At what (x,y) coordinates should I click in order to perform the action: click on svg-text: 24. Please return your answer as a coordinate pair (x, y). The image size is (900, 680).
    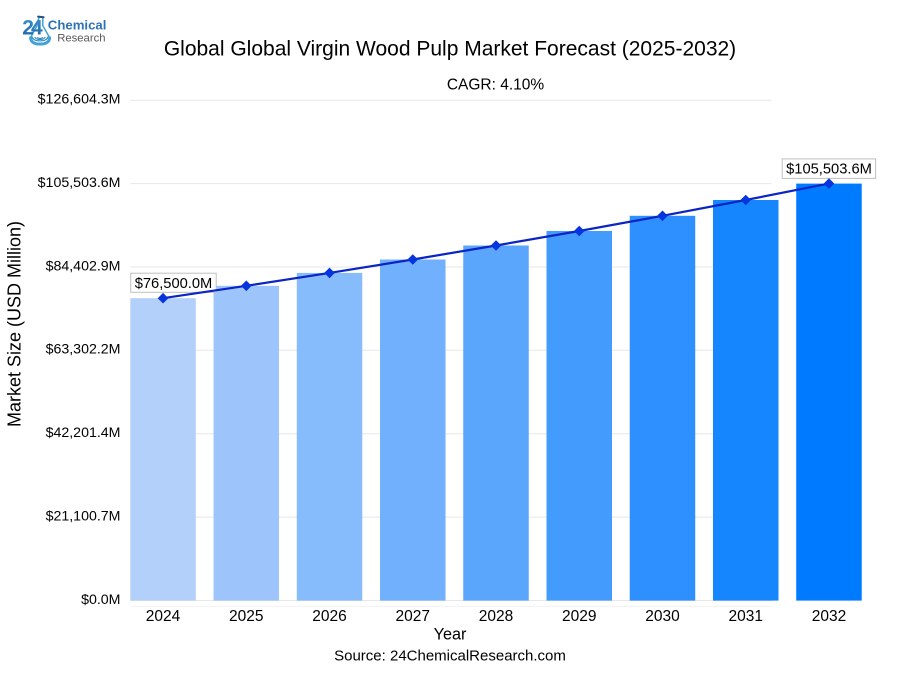
    Looking at the image, I should click on (32, 27).